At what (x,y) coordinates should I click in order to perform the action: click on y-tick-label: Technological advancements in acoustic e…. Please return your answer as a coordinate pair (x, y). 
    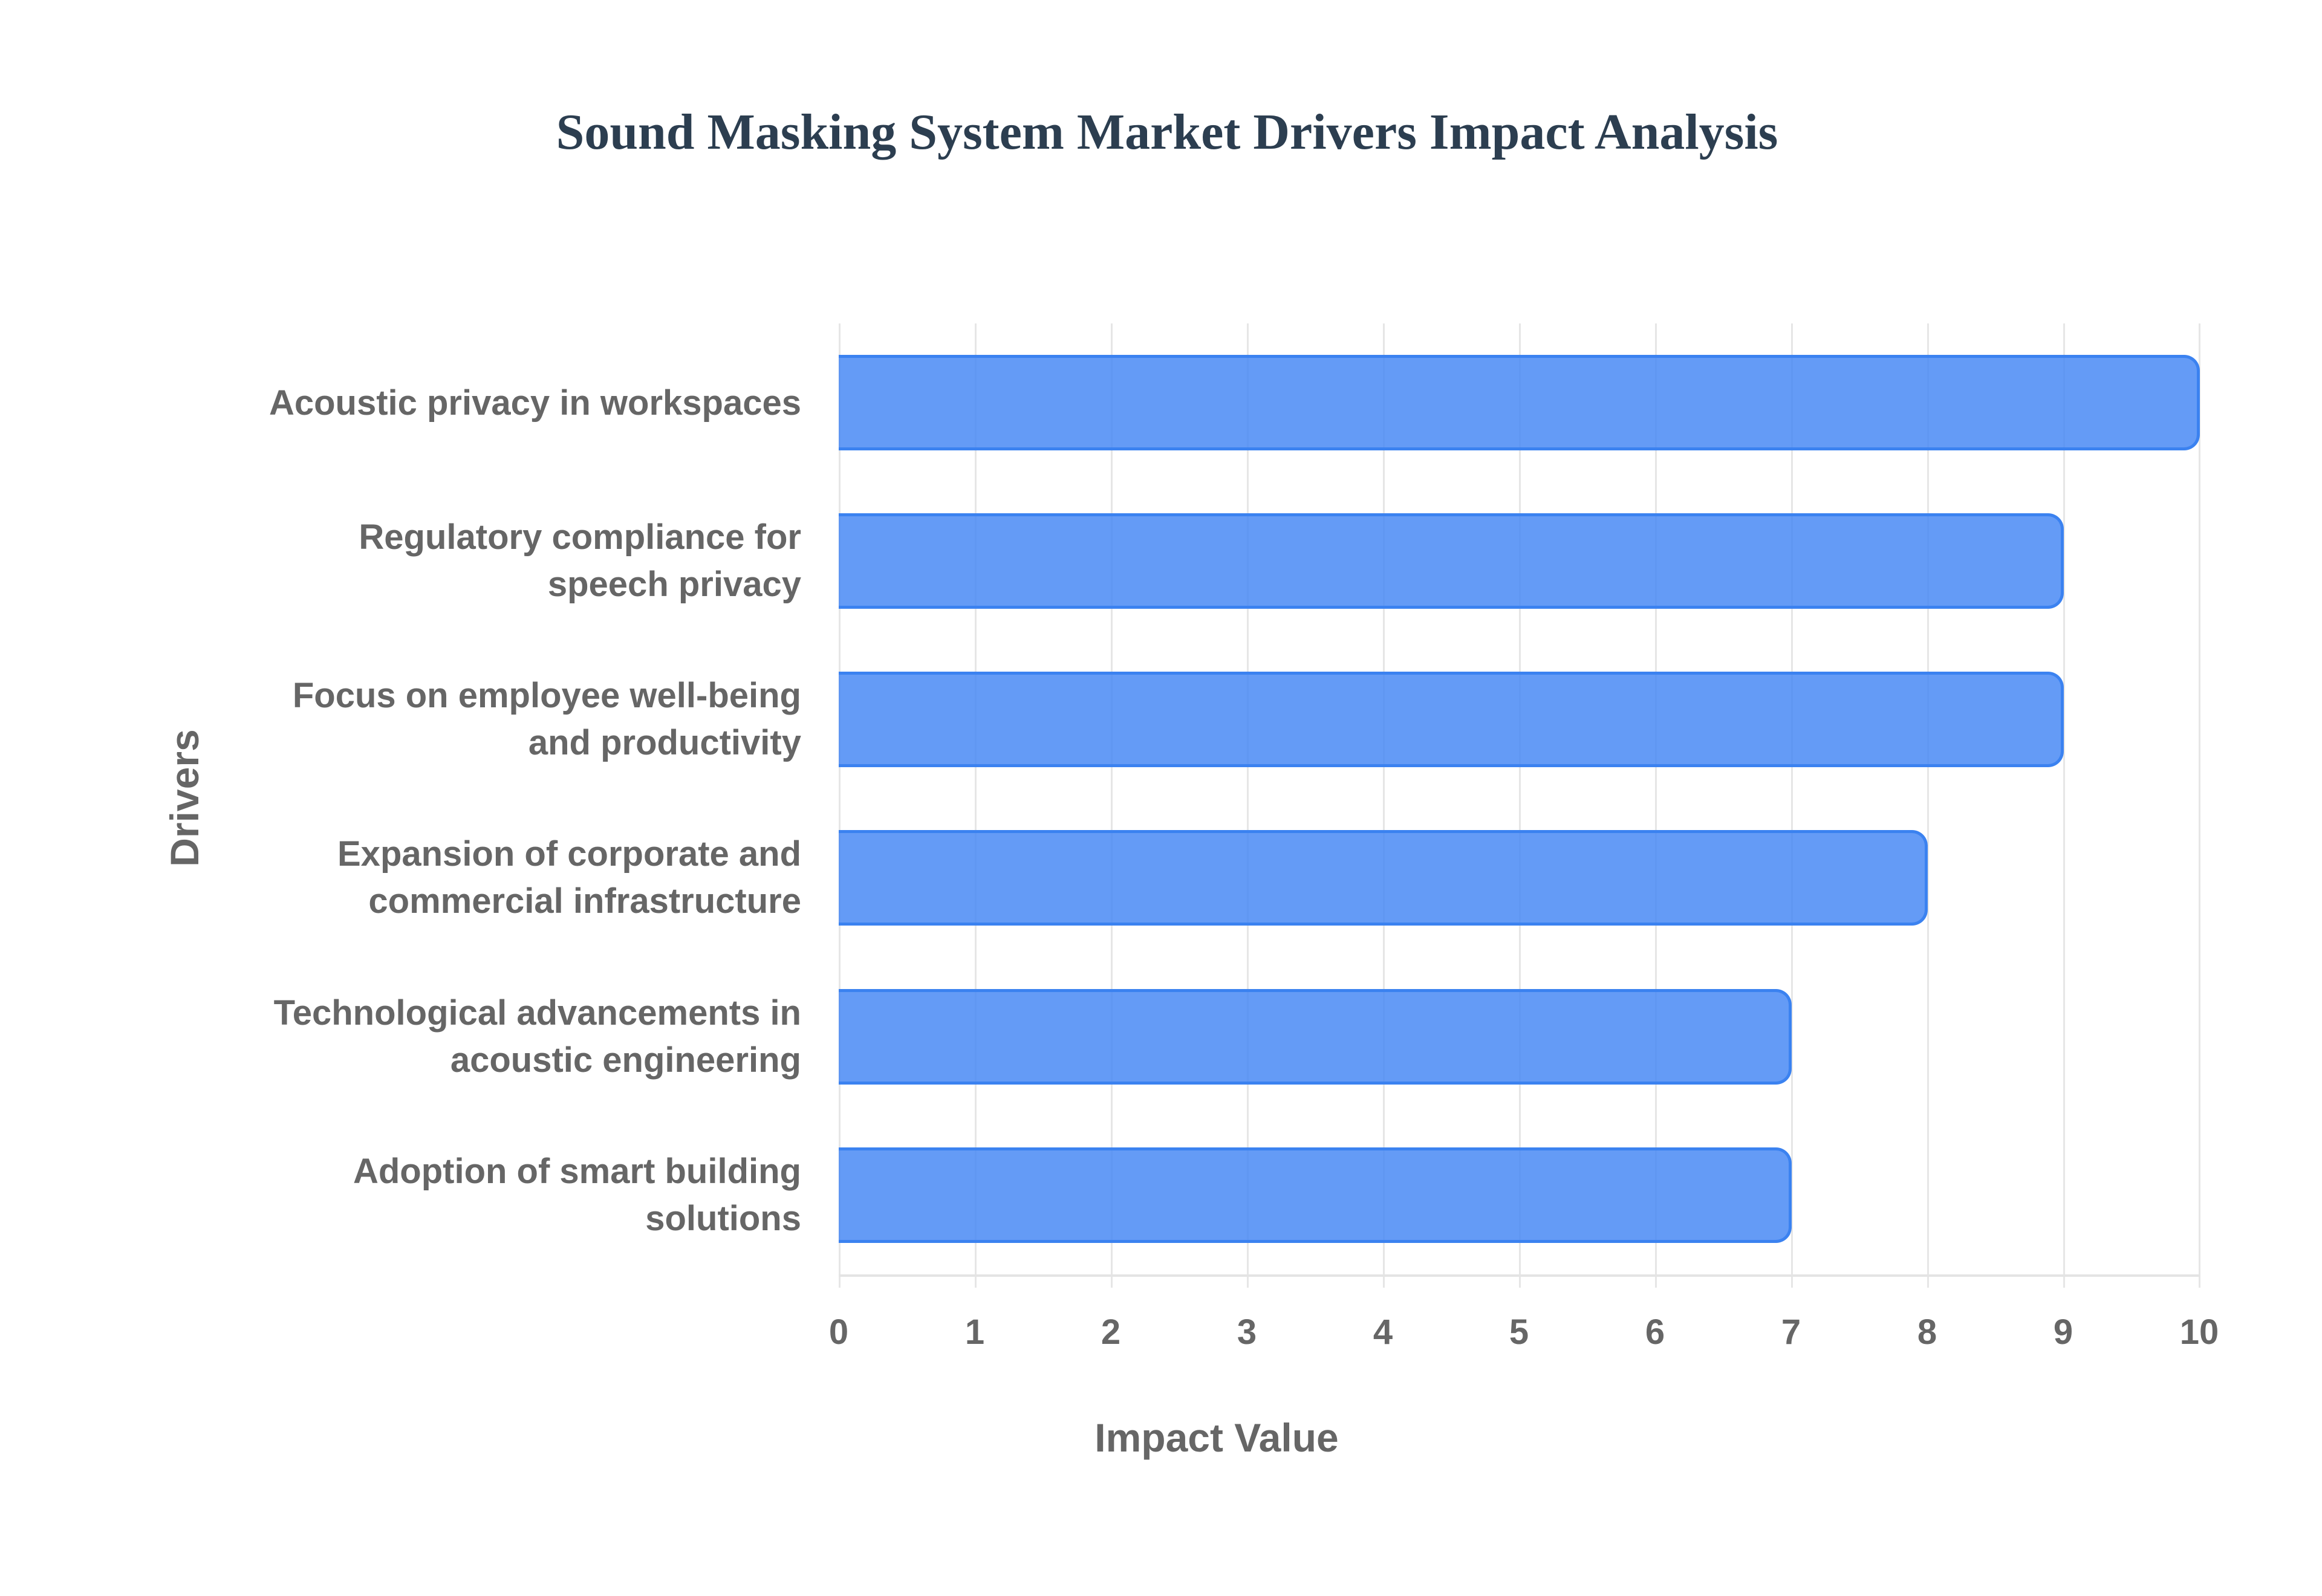
    Looking at the image, I should click on (468, 1037).